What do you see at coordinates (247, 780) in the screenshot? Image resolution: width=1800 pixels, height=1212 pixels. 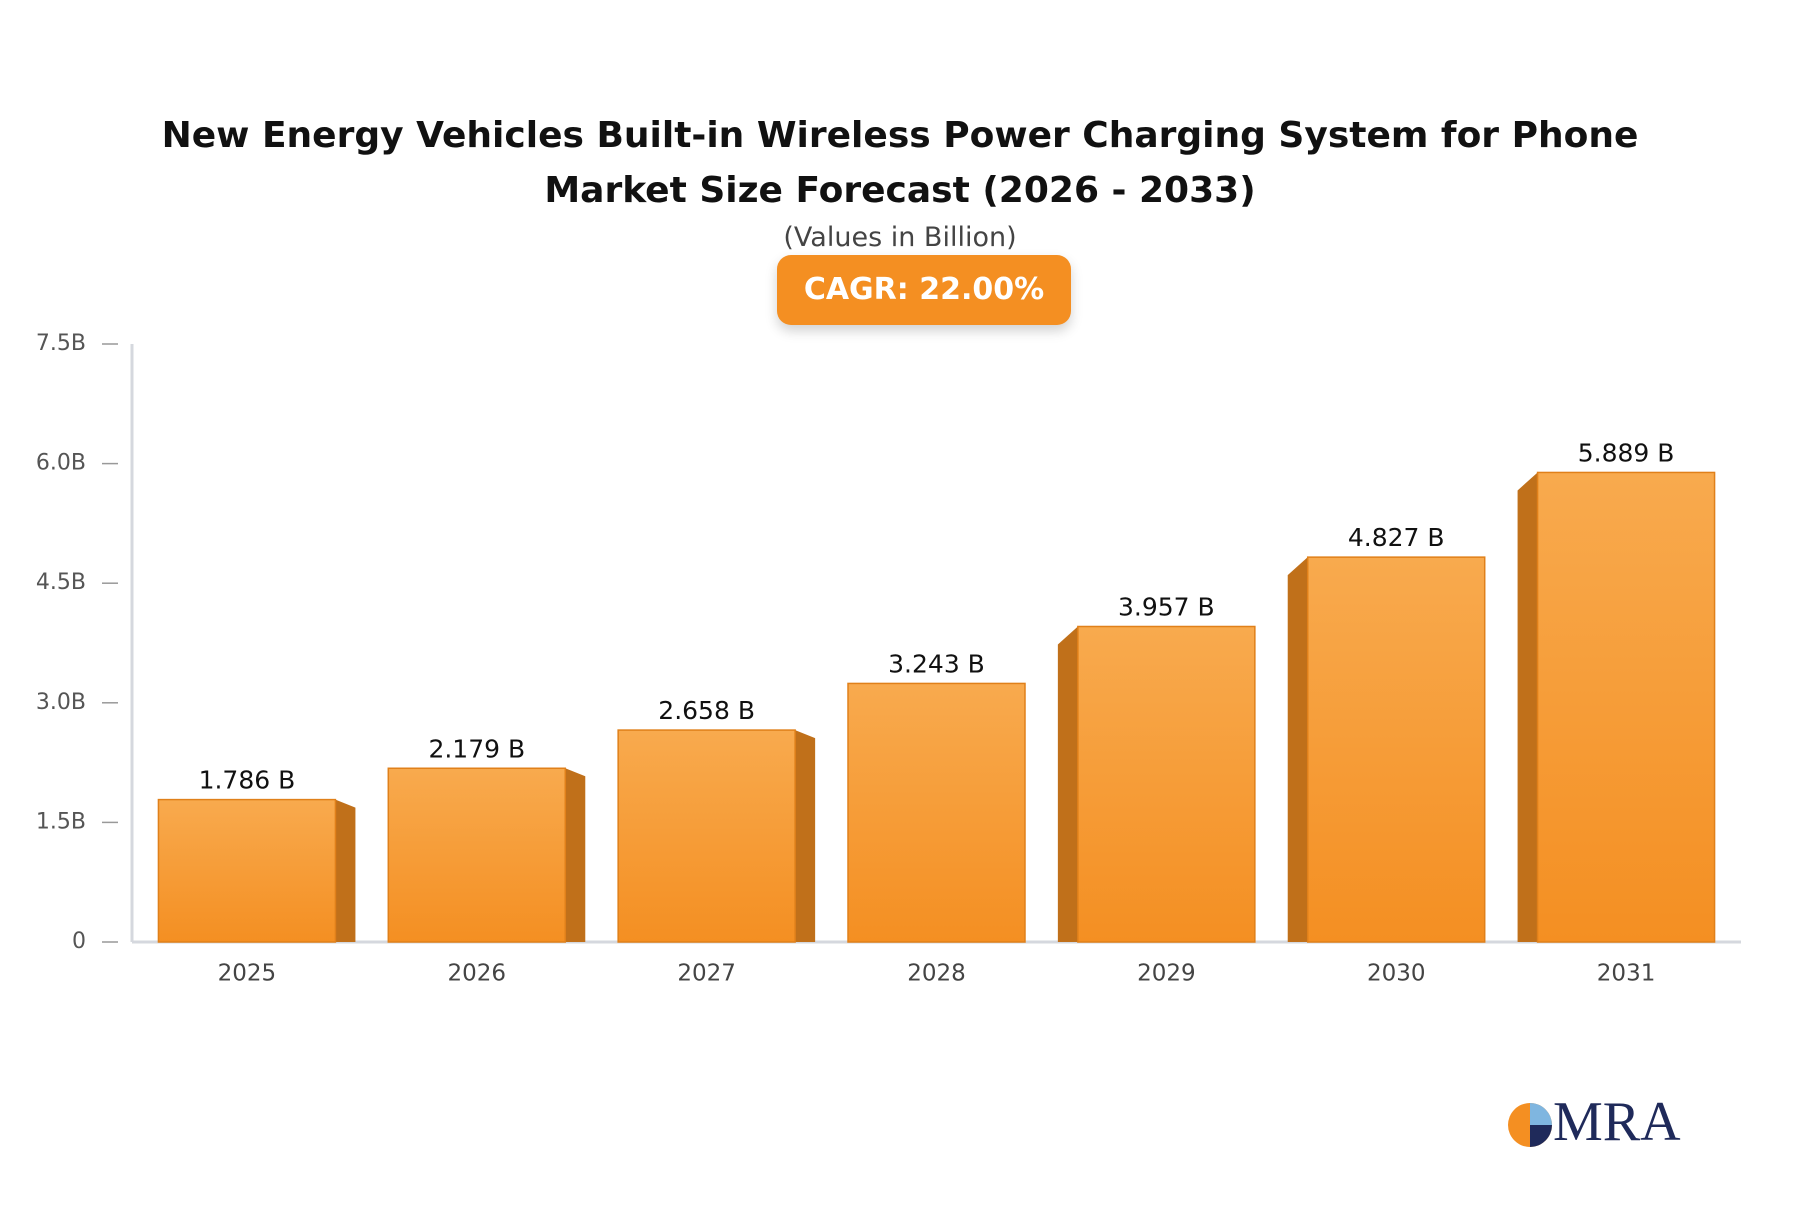 I see `value-label: 1.786 B` at bounding box center [247, 780].